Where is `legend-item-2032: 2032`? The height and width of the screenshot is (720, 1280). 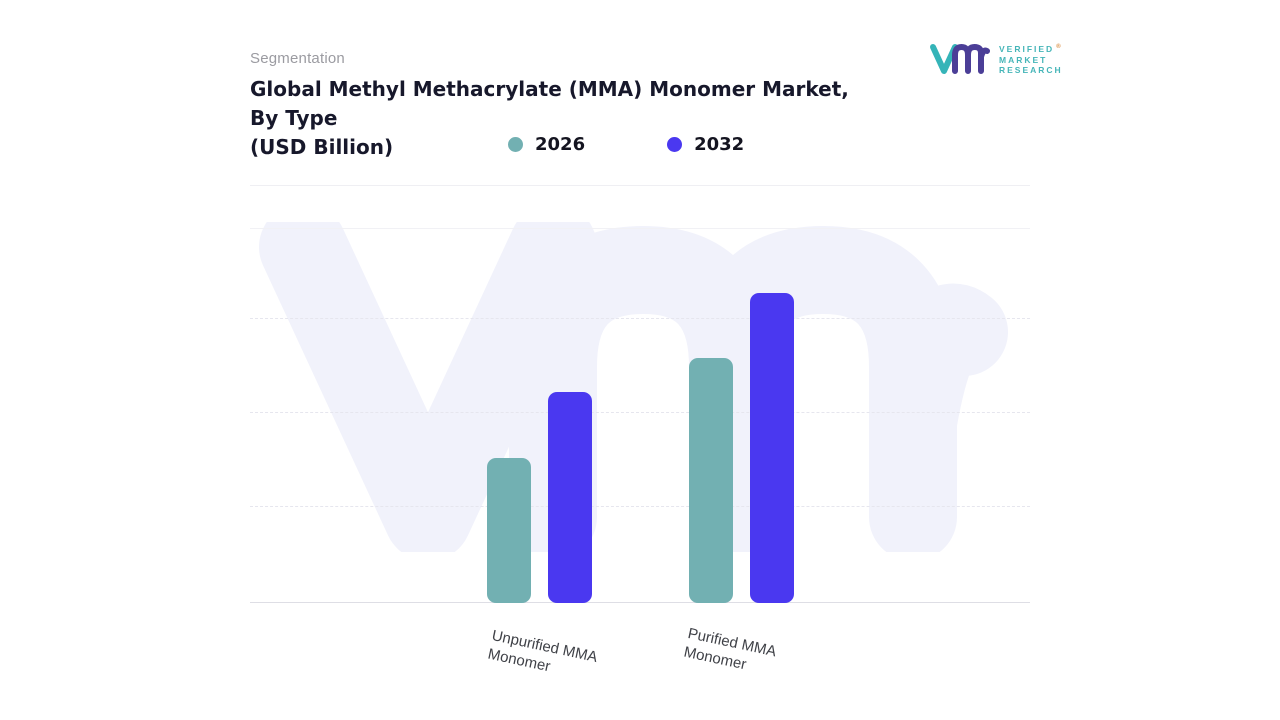 legend-item-2032: 2032 is located at coordinates (705, 144).